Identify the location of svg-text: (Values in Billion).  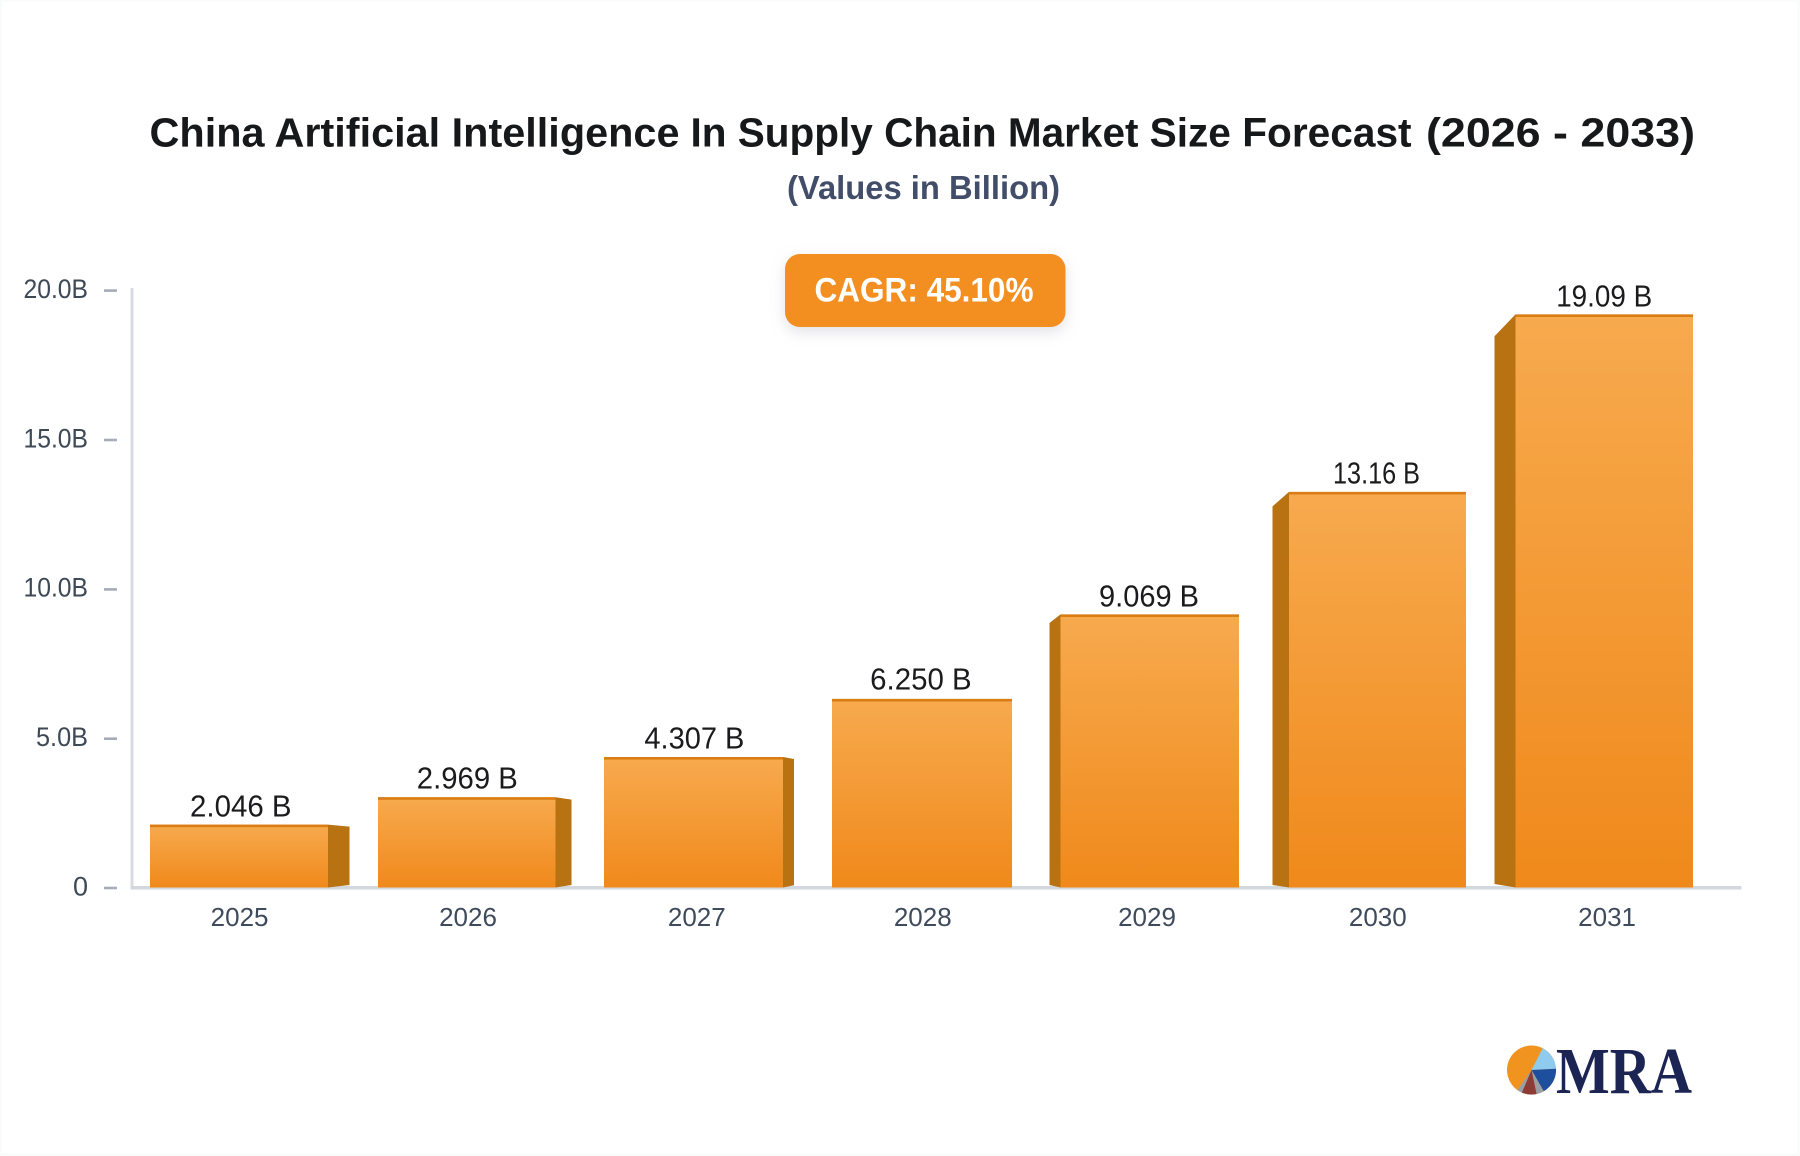
(923, 187).